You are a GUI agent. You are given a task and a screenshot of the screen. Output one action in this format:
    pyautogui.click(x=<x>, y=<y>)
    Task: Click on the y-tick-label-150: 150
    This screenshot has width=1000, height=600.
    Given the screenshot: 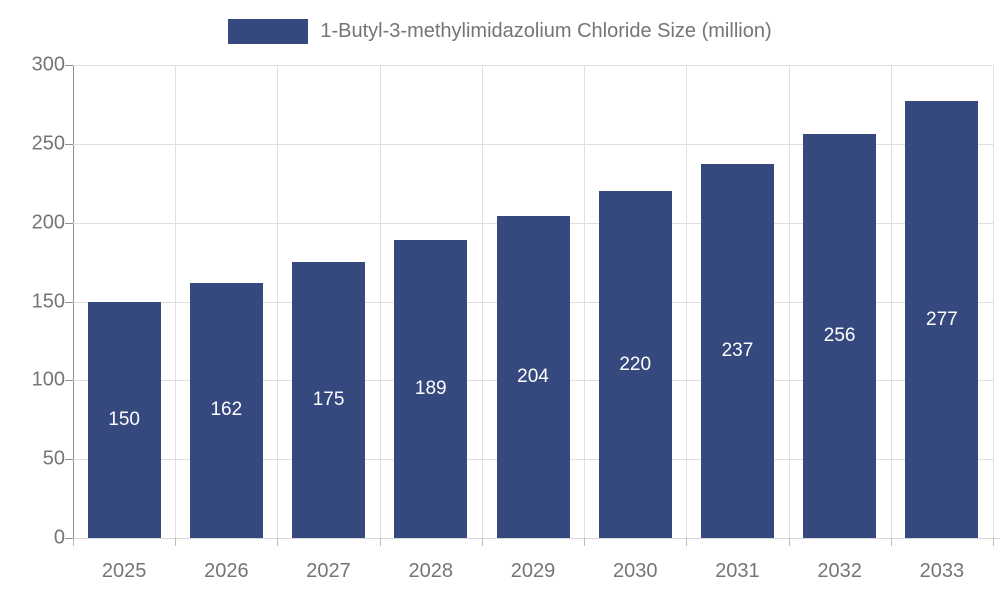 What is the action you would take?
    pyautogui.click(x=48, y=301)
    